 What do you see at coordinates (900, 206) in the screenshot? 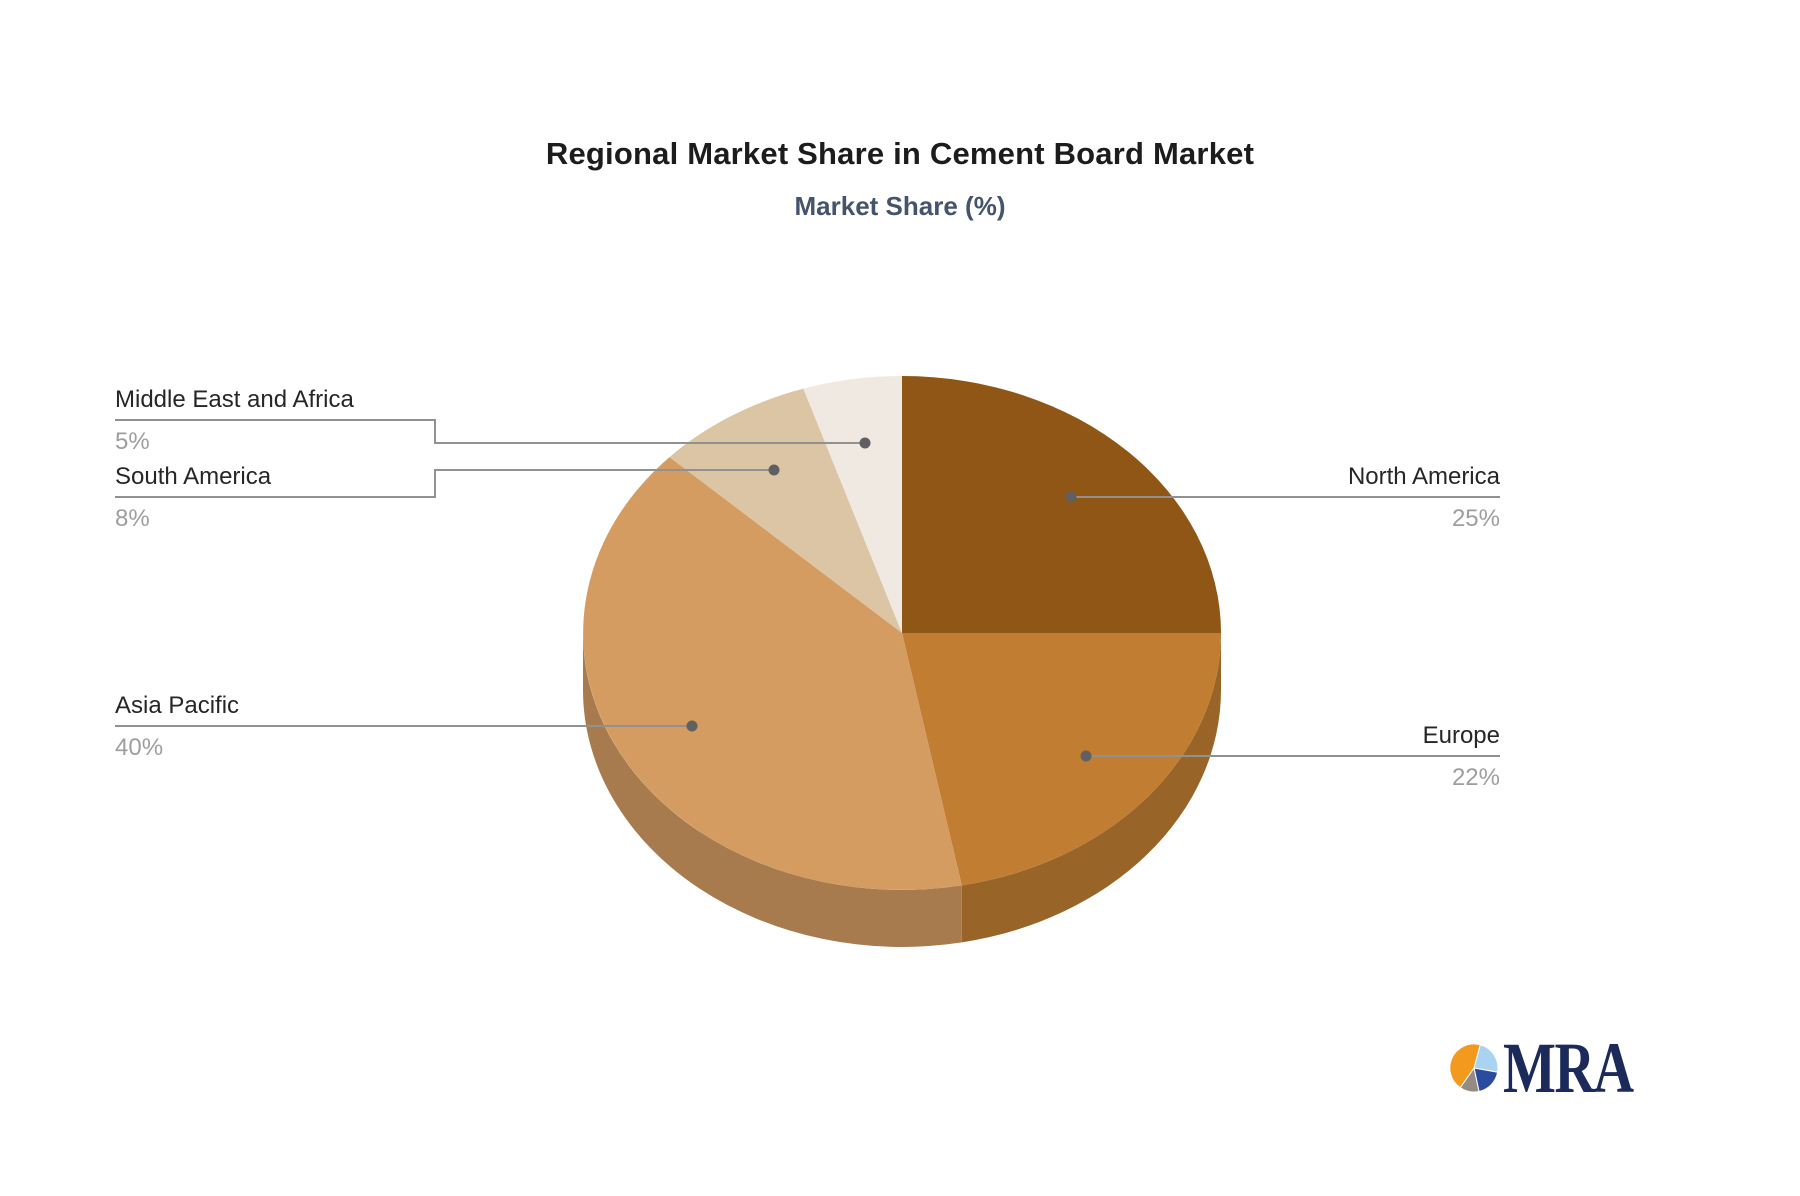
I see `chart-subtitle: Market Share (%)` at bounding box center [900, 206].